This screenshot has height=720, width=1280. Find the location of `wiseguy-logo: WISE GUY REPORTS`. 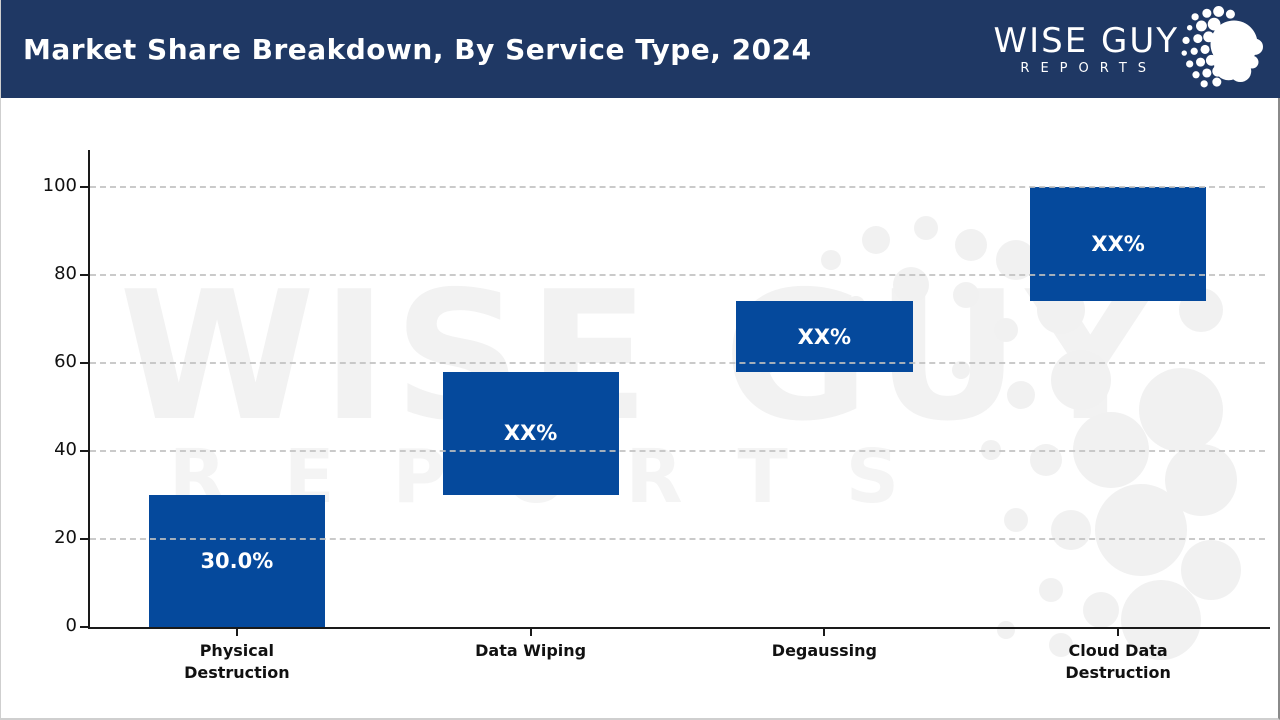

wiseguy-logo: WISE GUY REPORTS is located at coordinates (1128, 49).